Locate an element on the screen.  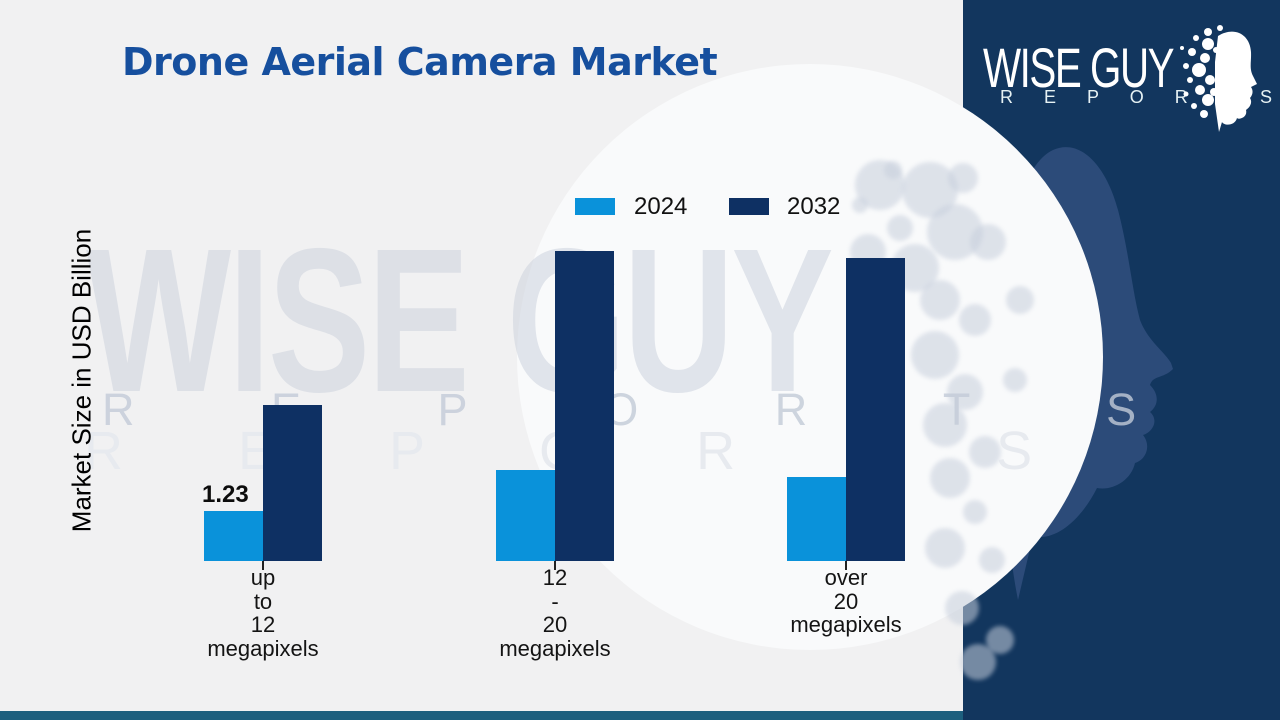
category-label-0: up to 12 megapixels is located at coordinates (263, 613).